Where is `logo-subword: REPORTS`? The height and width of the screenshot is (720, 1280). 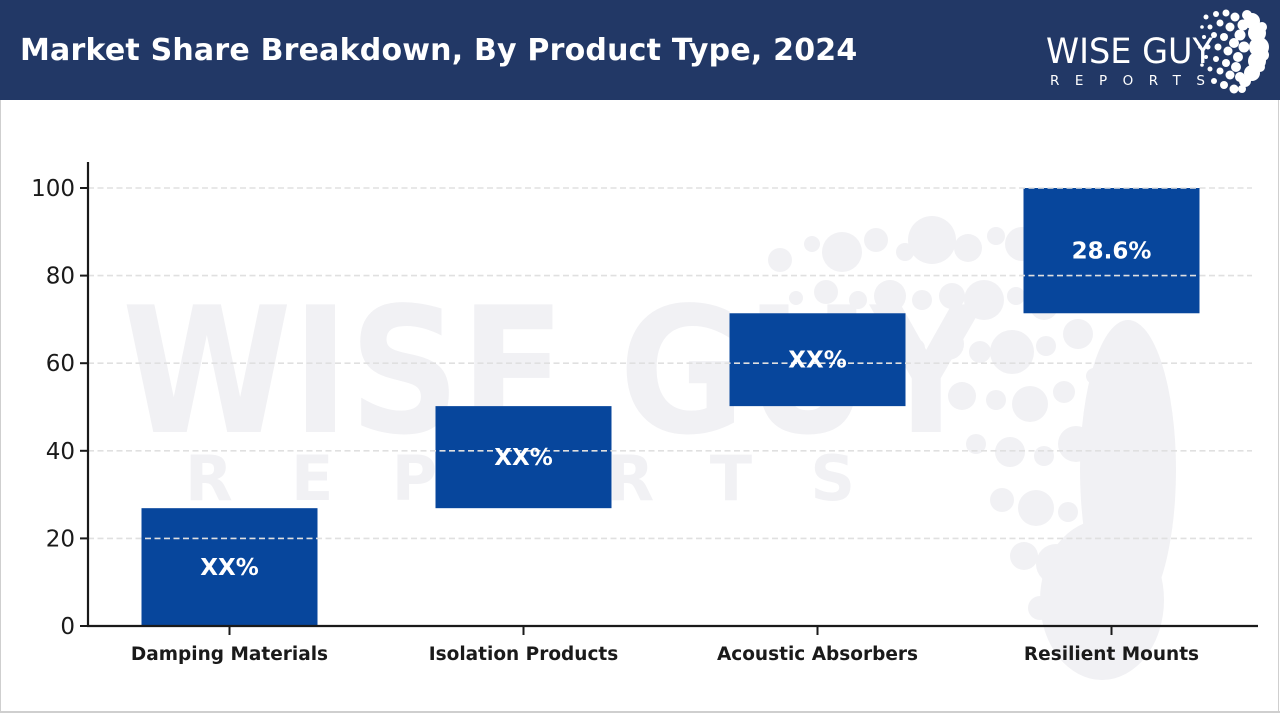 logo-subword: REPORTS is located at coordinates (1127, 81).